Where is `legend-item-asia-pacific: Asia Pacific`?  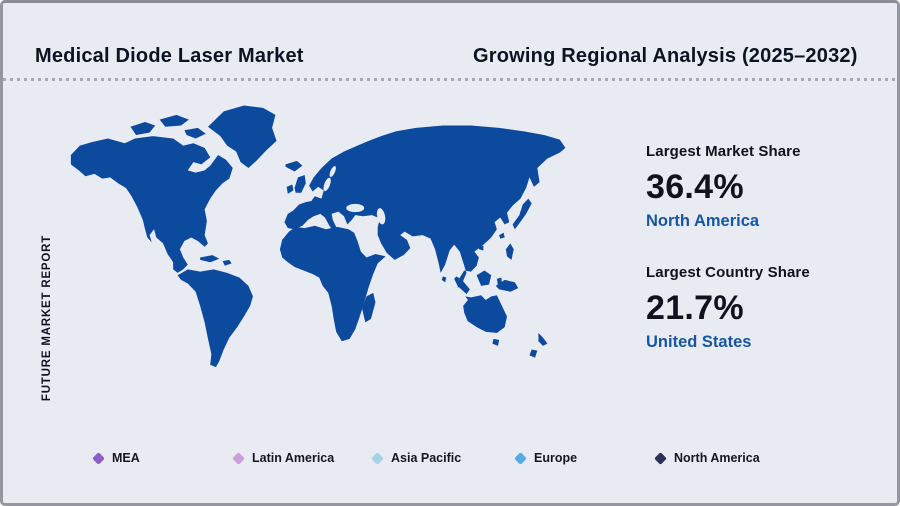 legend-item-asia-pacific: Asia Pacific is located at coordinates (416, 458).